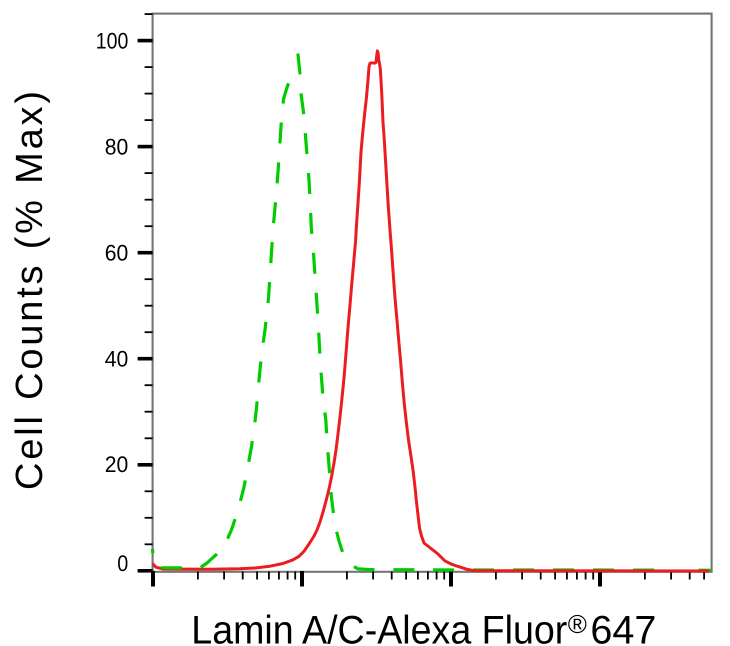 Image resolution: width=730 pixels, height=646 pixels. Describe the element at coordinates (117, 253) in the screenshot. I see `svg-text: 60` at that location.